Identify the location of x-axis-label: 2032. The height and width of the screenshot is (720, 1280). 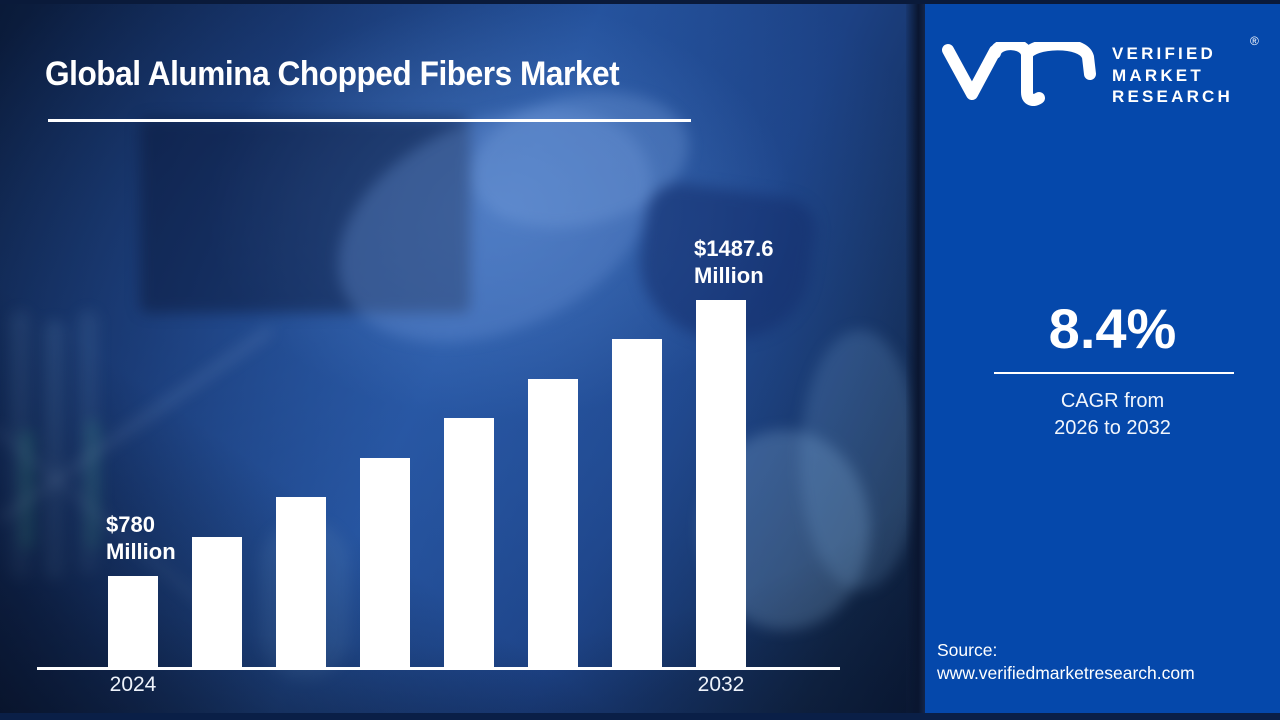
(721, 684).